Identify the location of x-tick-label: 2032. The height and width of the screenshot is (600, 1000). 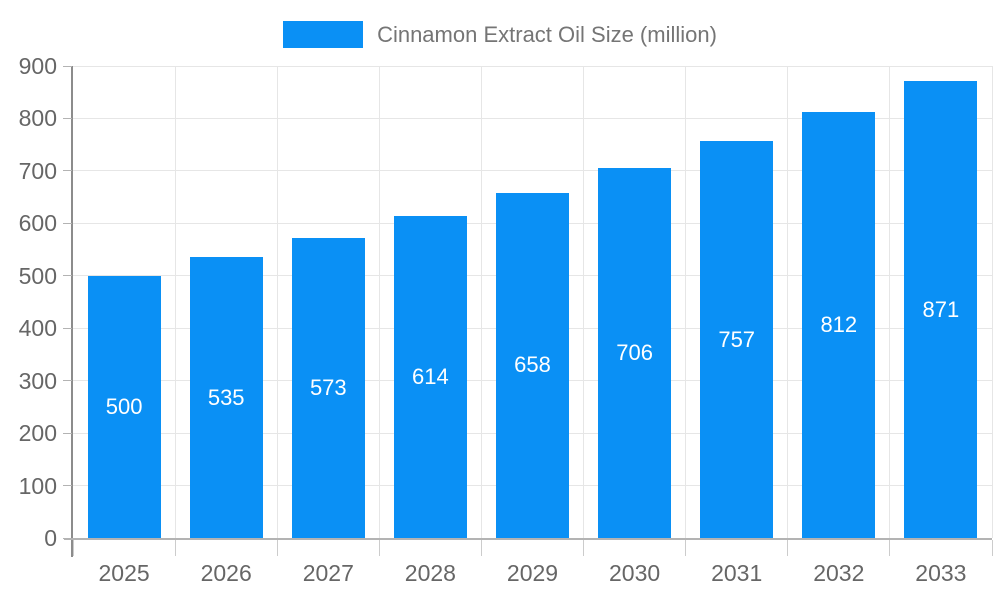
(839, 573).